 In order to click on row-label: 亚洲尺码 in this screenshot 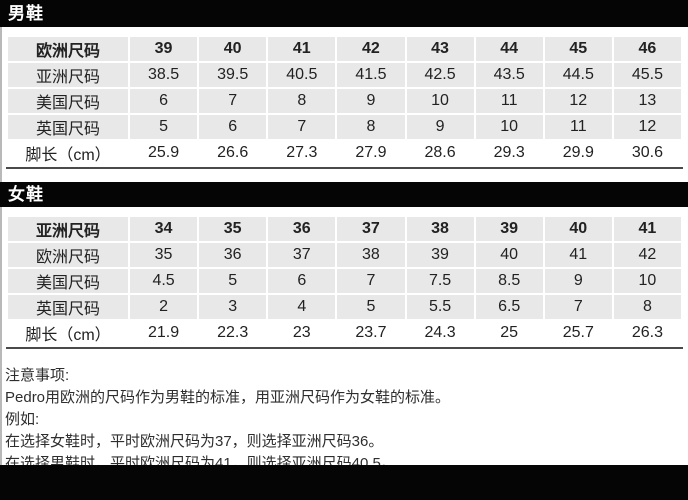, I will do `click(68, 229)`.